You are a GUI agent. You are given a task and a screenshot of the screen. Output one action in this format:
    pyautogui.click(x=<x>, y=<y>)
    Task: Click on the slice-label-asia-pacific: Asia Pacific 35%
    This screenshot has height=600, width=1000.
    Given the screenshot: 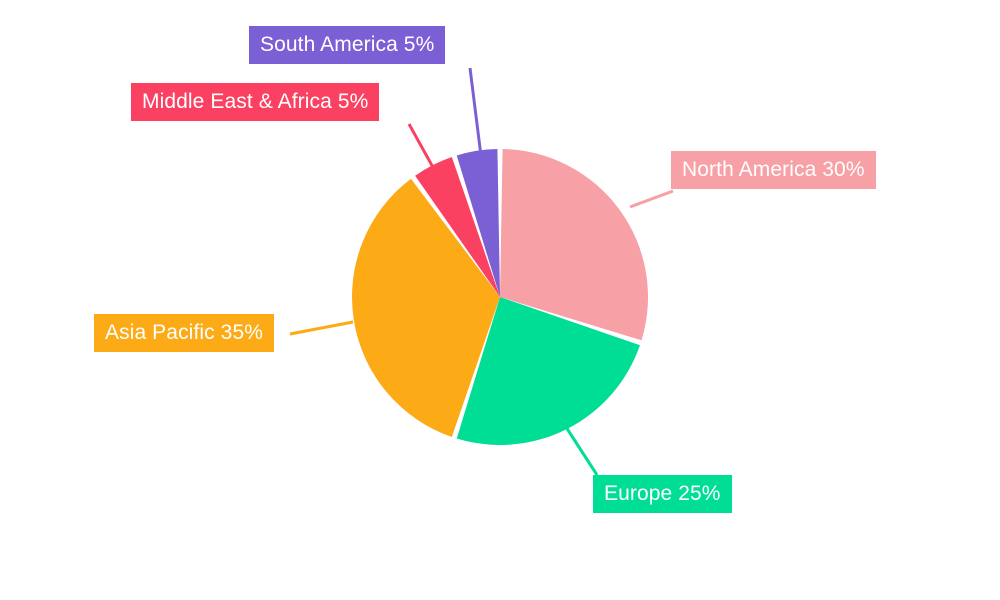 What is the action you would take?
    pyautogui.click(x=184, y=333)
    